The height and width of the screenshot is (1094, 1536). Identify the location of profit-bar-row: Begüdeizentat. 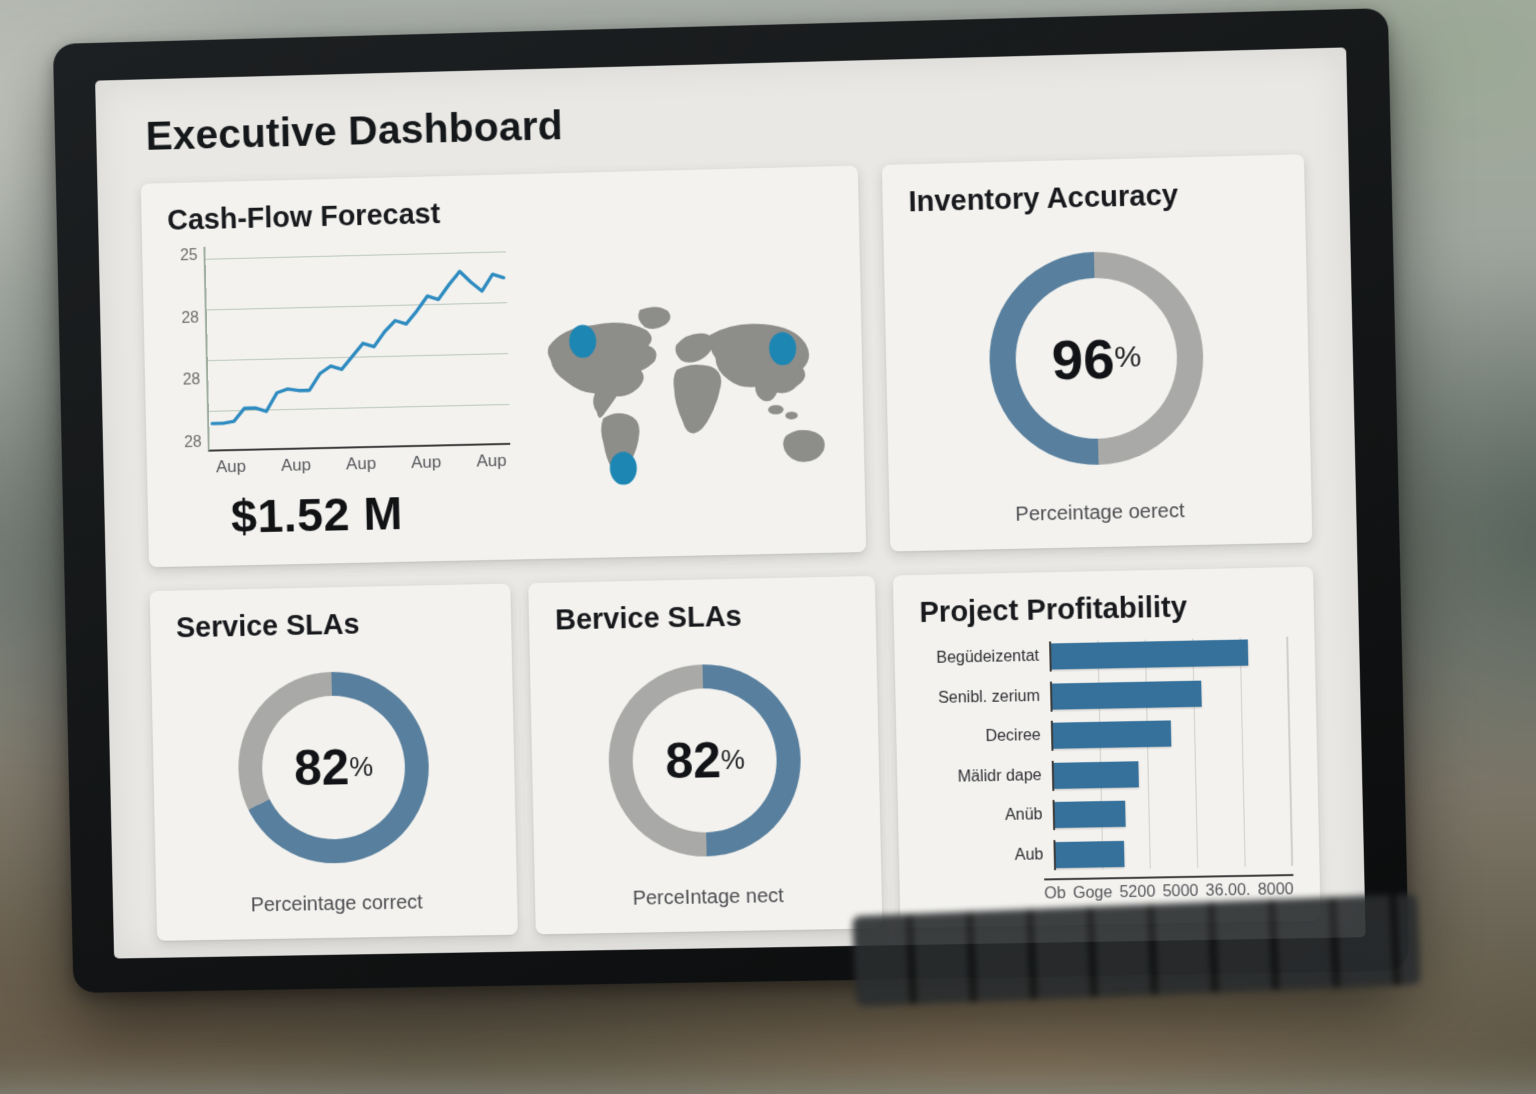
(1104, 655).